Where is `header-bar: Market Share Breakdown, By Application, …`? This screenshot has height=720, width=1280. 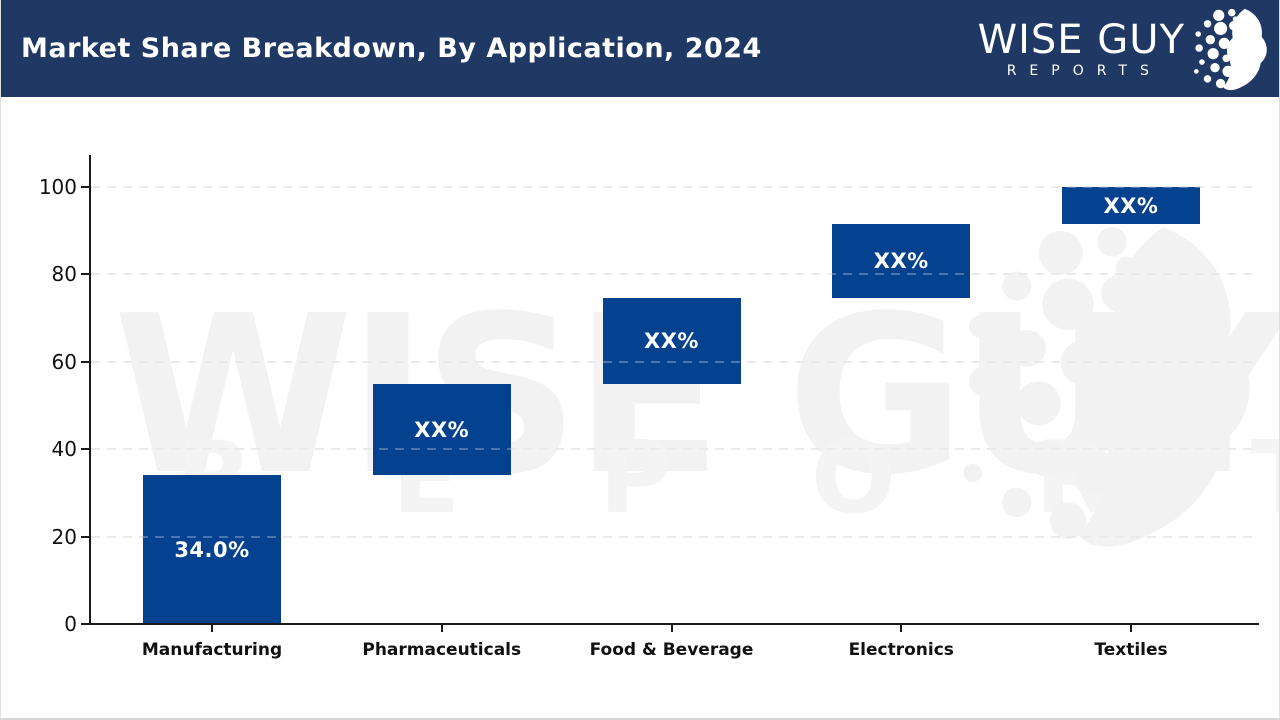
header-bar: Market Share Breakdown, By Application, … is located at coordinates (640, 48).